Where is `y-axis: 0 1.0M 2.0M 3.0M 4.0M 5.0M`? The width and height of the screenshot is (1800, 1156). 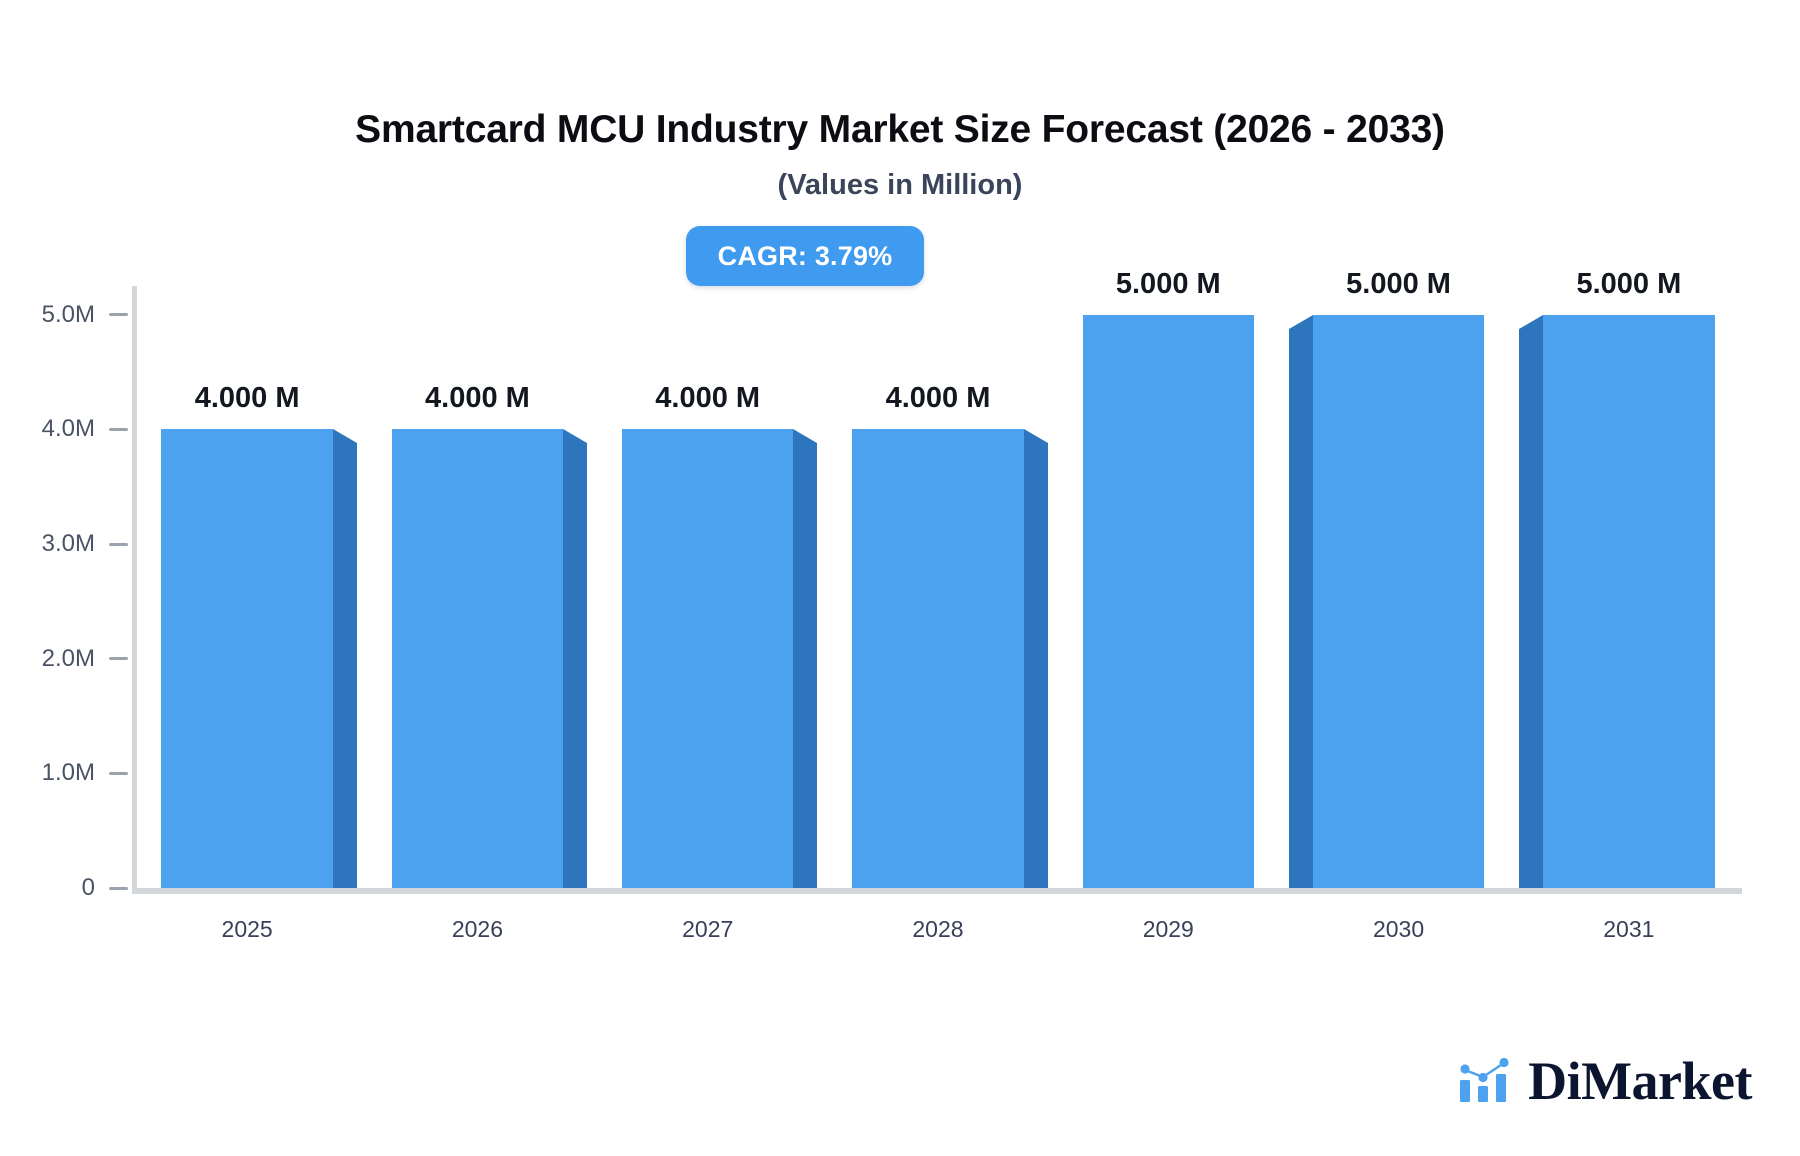 y-axis: 0 1.0M 2.0M 3.0M 4.0M 5.0M is located at coordinates (64, 578).